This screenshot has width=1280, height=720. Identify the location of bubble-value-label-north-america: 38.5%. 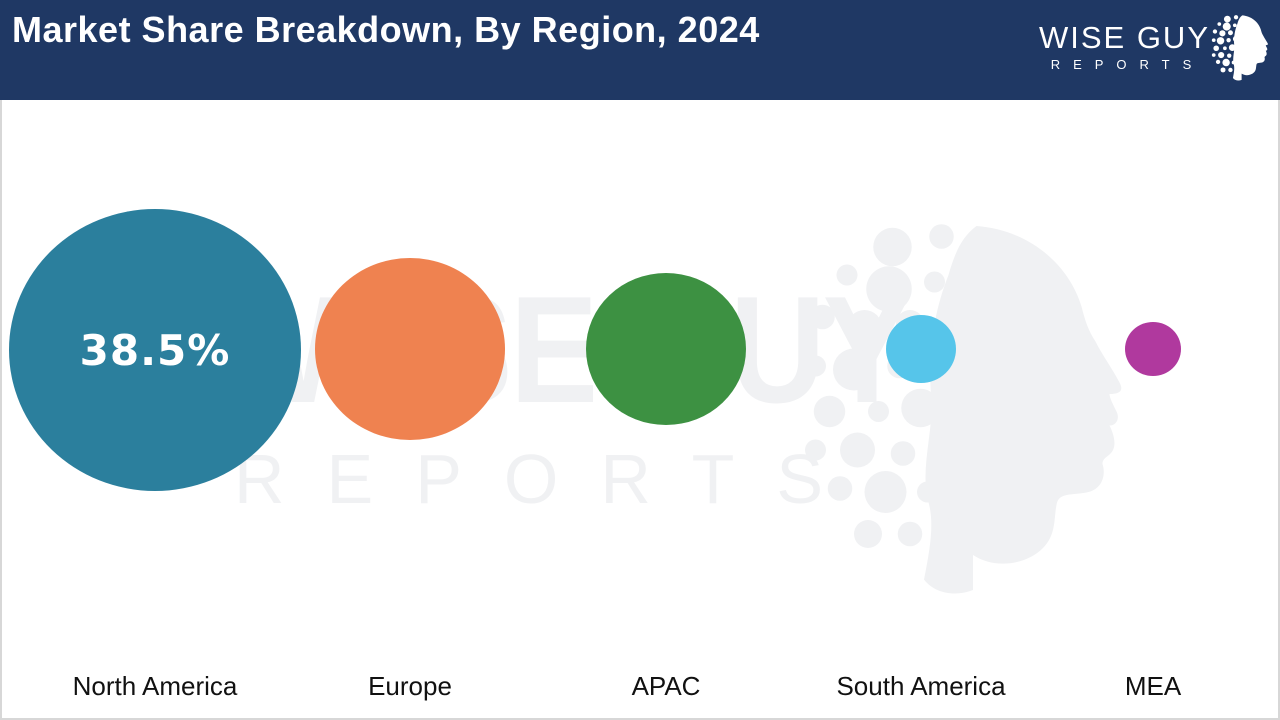
(155, 350).